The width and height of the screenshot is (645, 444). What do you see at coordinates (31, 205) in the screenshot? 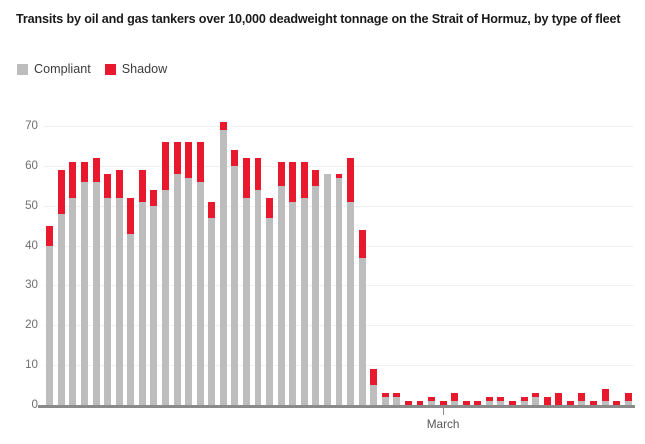
I see `y-tick-label-50: 50` at bounding box center [31, 205].